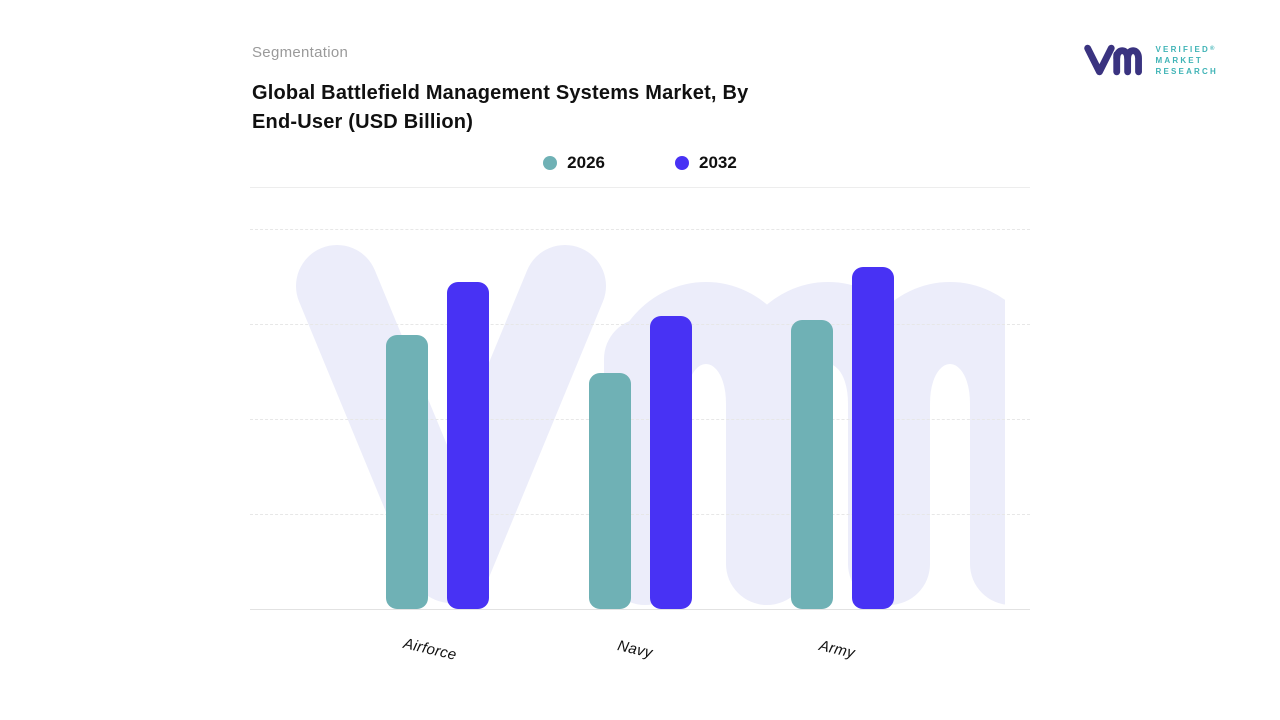  What do you see at coordinates (1186, 49) in the screenshot?
I see `wordmark-line-1: VERIFIED®` at bounding box center [1186, 49].